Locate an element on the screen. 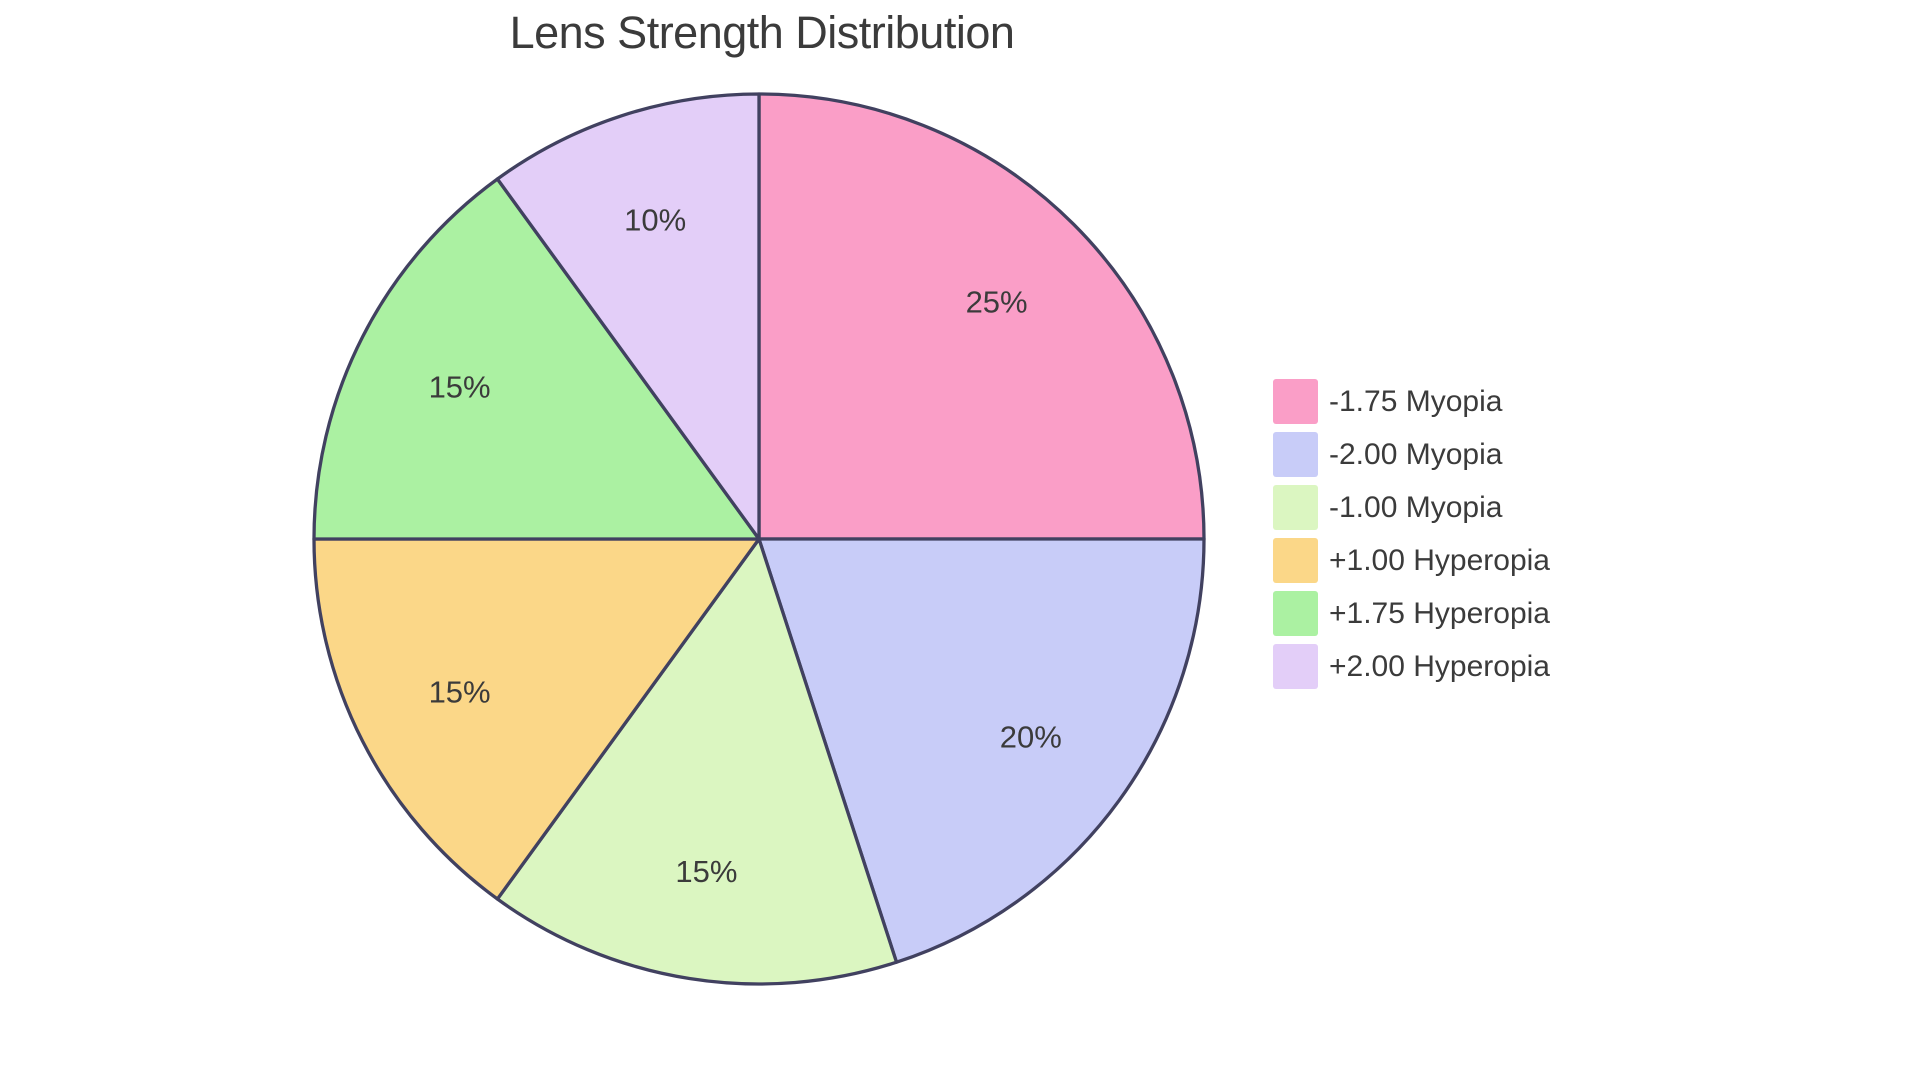  legend-item: +1.00 Hyperopia is located at coordinates (1411, 560).